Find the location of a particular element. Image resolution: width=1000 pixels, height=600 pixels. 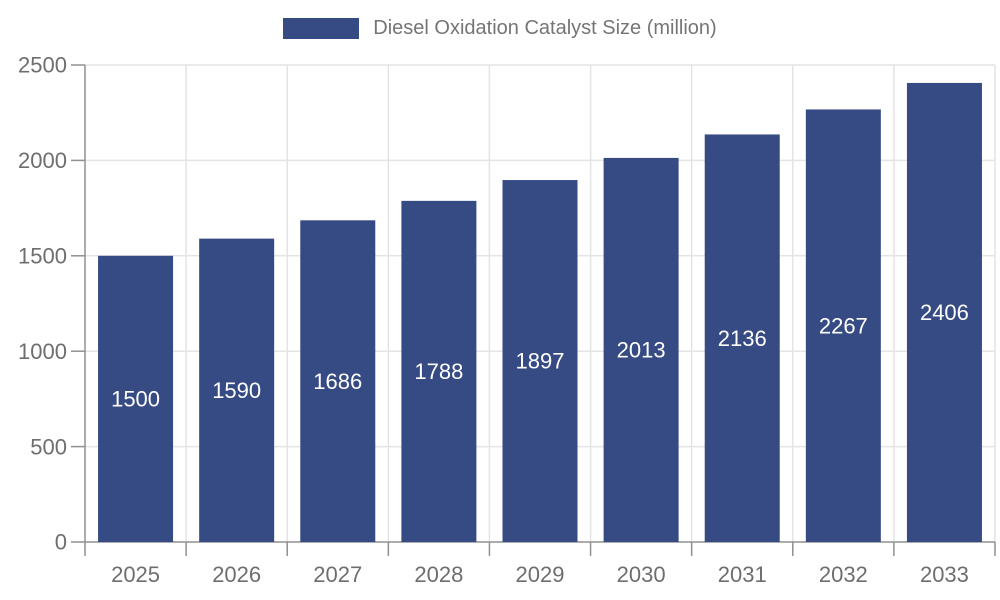

bar-value-label: 1590 is located at coordinates (236, 390).